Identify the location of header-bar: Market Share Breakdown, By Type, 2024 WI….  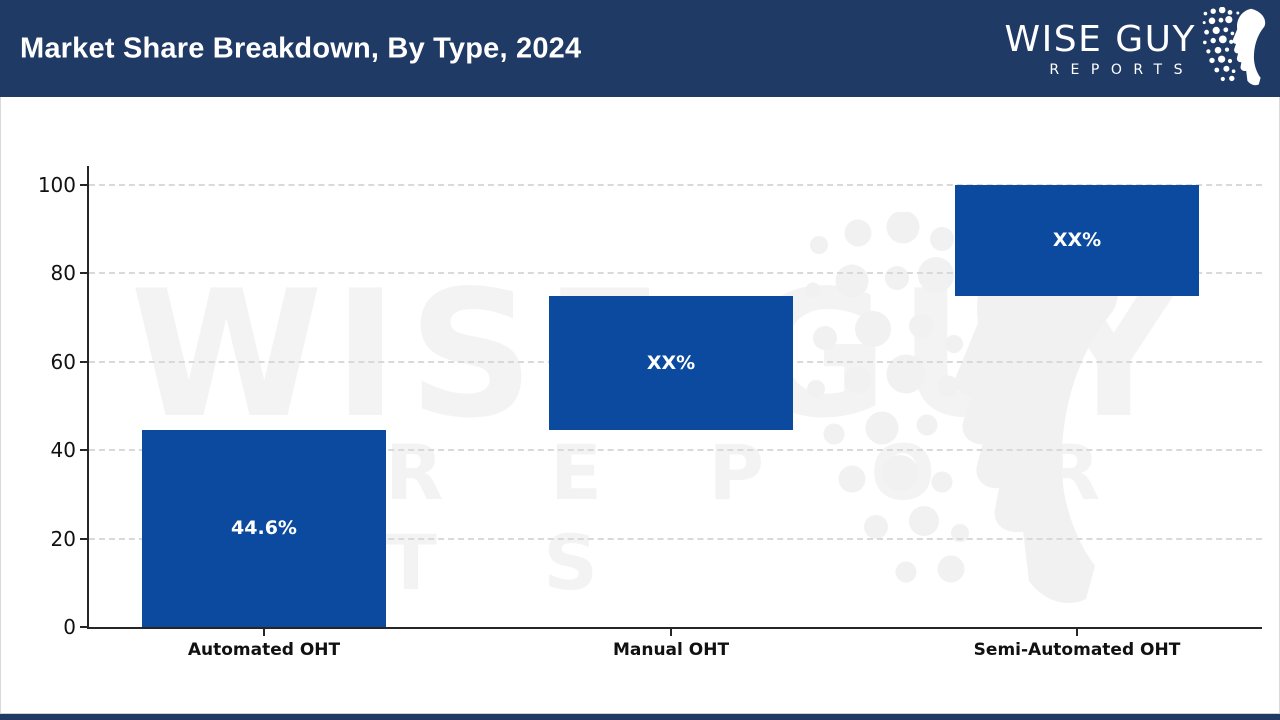
(640, 48).